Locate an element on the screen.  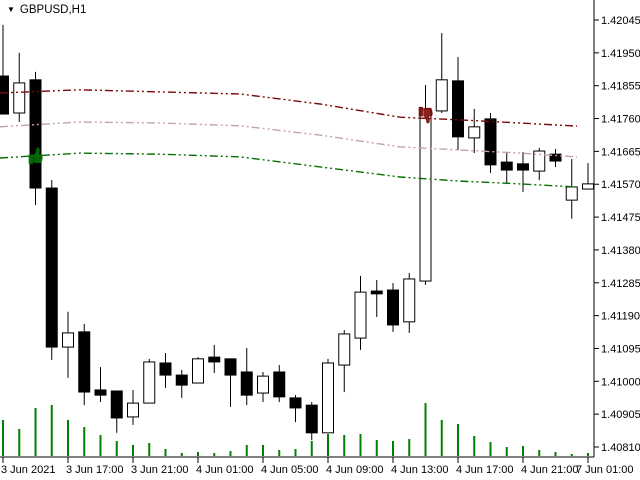
price-axis-label: 1.41665 is located at coordinates (620, 152).